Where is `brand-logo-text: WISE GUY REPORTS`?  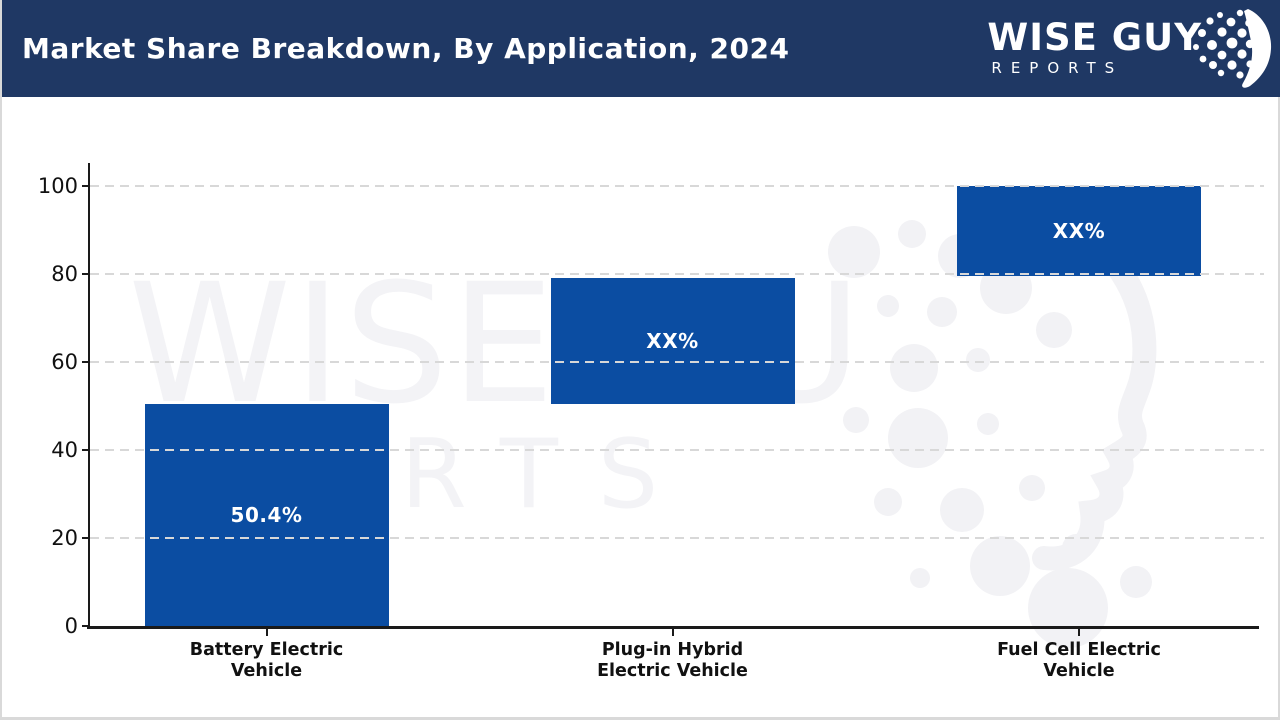
brand-logo-text: WISE GUY REPORTS is located at coordinates (1094, 46).